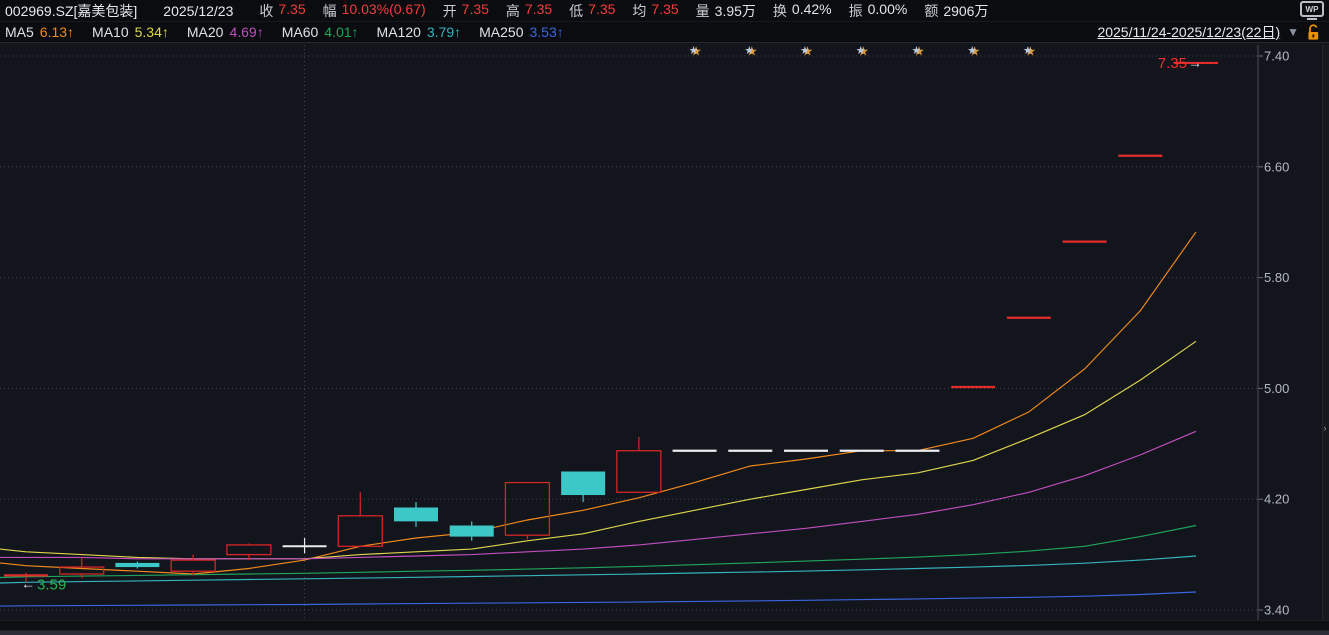  What do you see at coordinates (246, 32) in the screenshot?
I see `ma-legend-value: 4.69↑` at bounding box center [246, 32].